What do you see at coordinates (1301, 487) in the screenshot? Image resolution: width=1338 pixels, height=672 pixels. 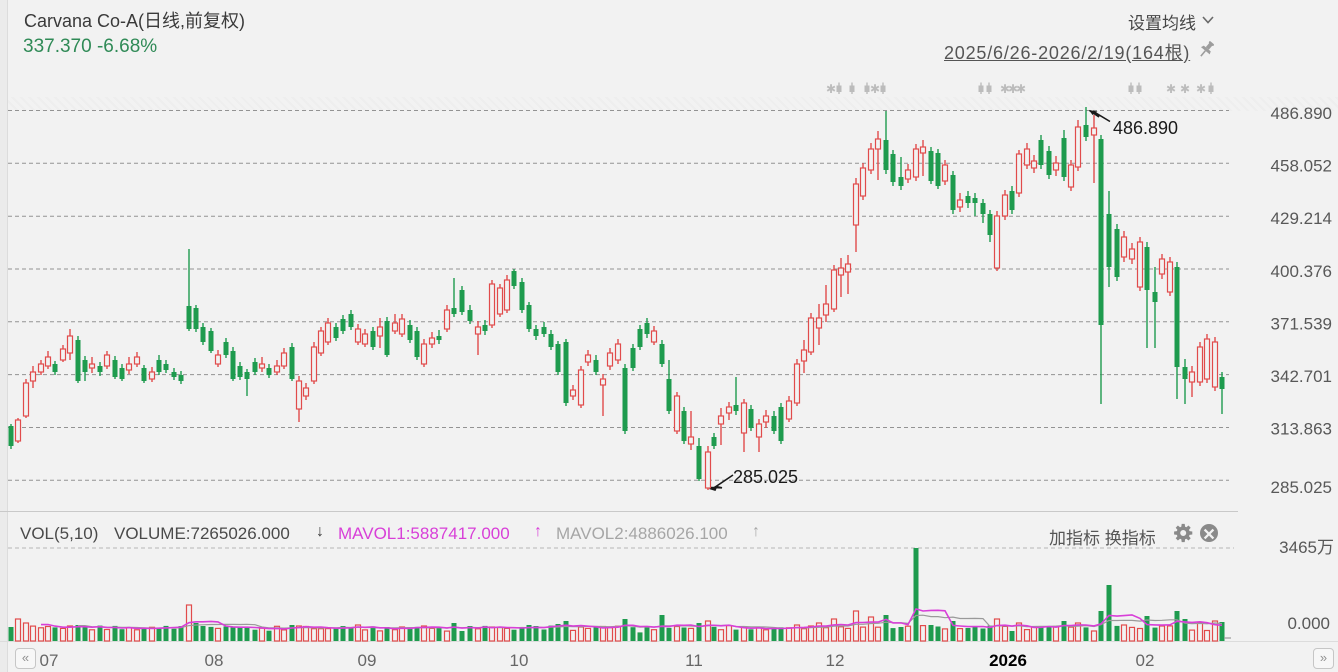 I see `svg-text: 285.025` at bounding box center [1301, 487].